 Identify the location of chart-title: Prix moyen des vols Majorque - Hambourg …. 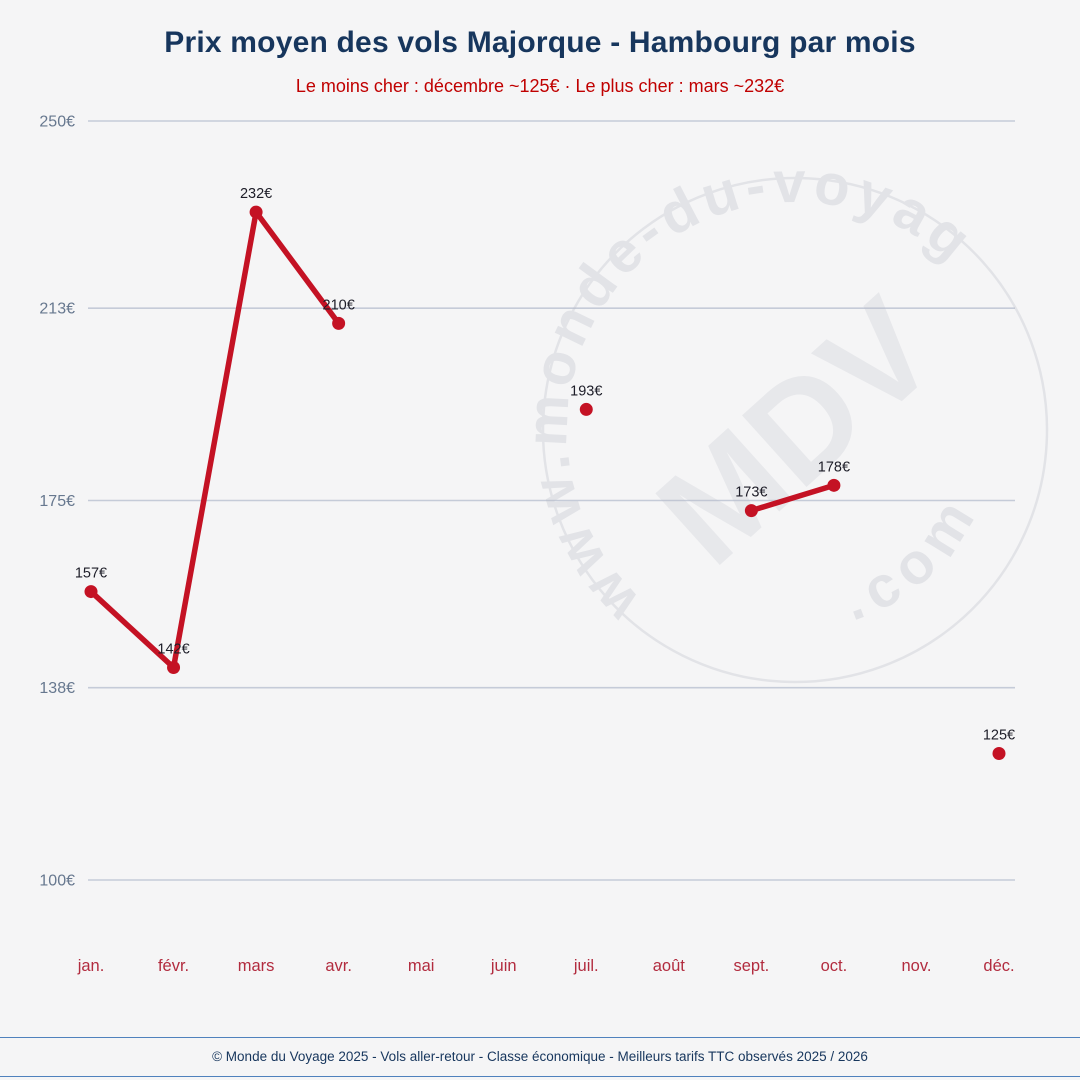
(540, 42).